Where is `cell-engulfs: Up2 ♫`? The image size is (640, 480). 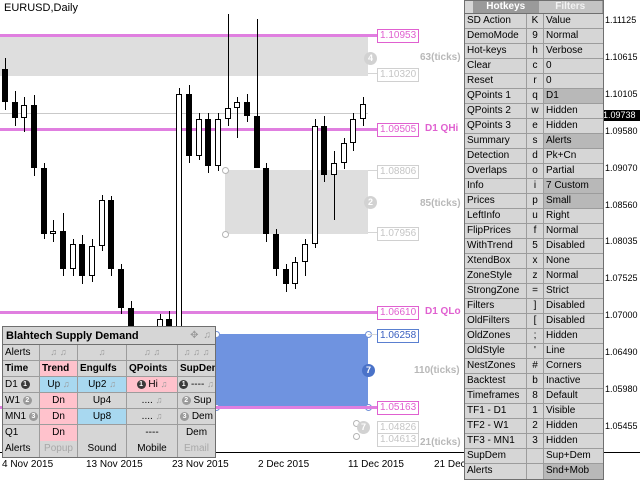
cell-engulfs: Up2 ♫ is located at coordinates (102, 384).